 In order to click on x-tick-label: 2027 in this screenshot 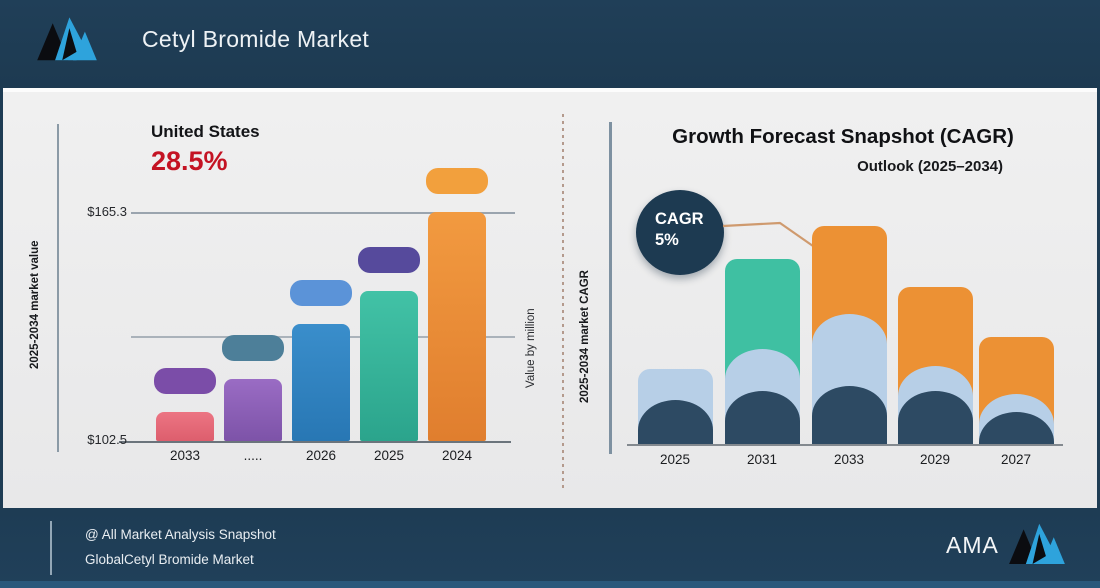, I will do `click(1016, 459)`.